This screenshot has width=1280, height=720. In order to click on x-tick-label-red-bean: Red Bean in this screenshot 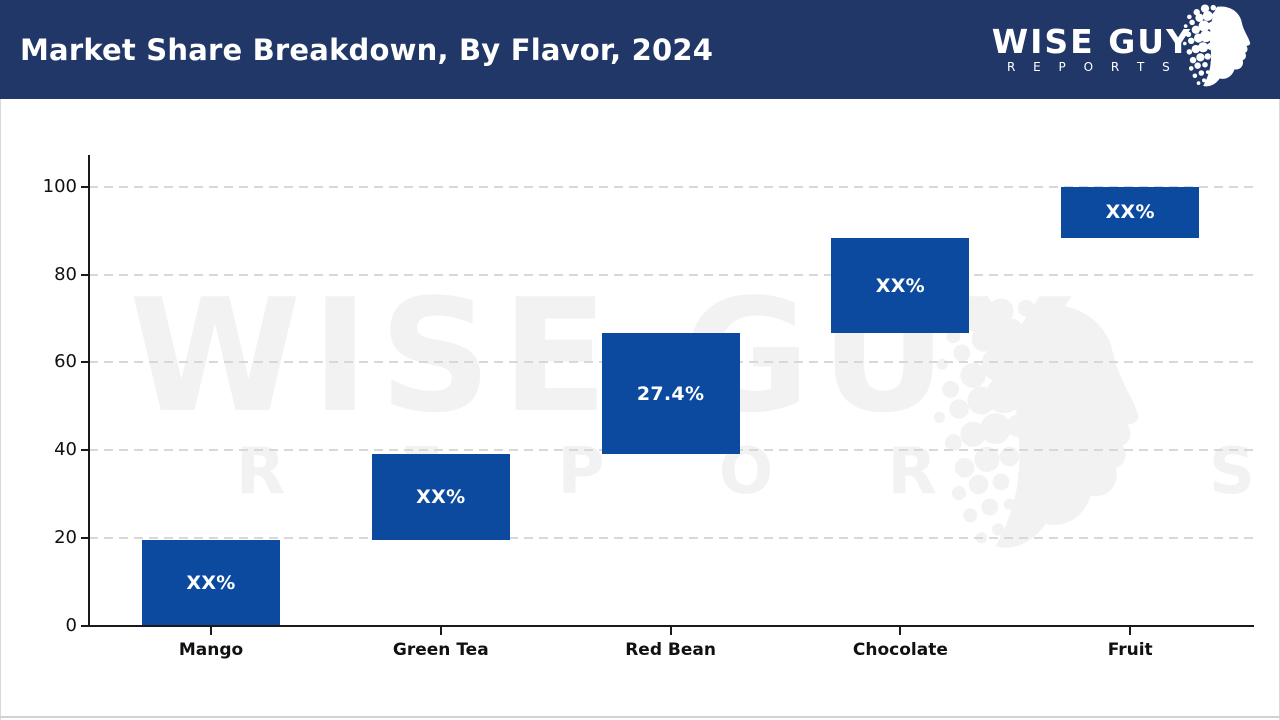, I will do `click(670, 650)`.